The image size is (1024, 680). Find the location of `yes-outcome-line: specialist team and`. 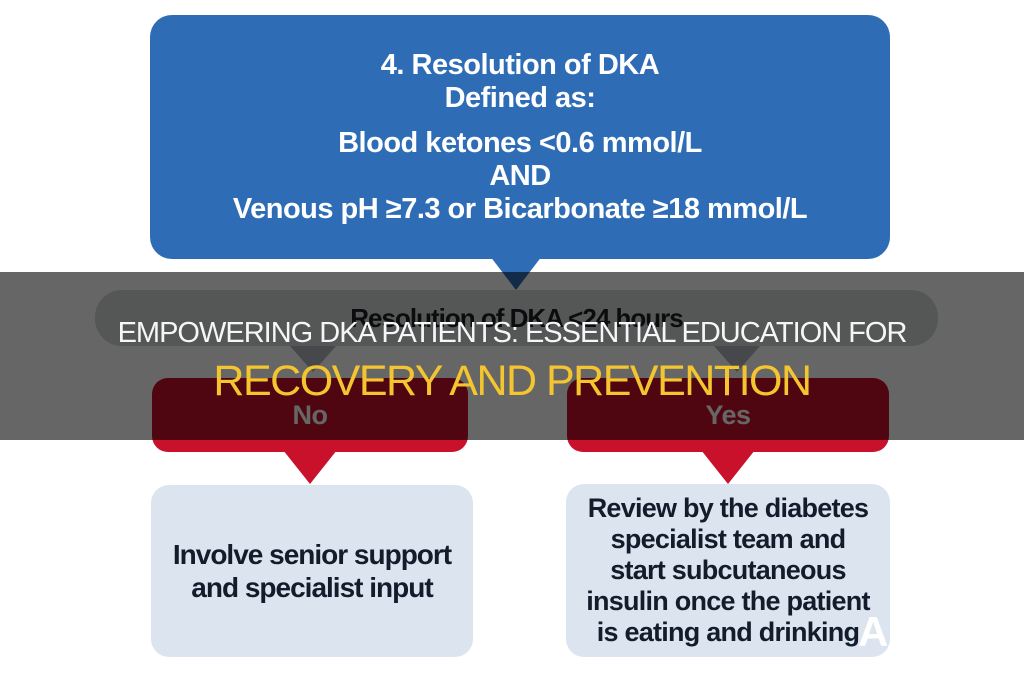

yes-outcome-line: specialist team and is located at coordinates (728, 539).